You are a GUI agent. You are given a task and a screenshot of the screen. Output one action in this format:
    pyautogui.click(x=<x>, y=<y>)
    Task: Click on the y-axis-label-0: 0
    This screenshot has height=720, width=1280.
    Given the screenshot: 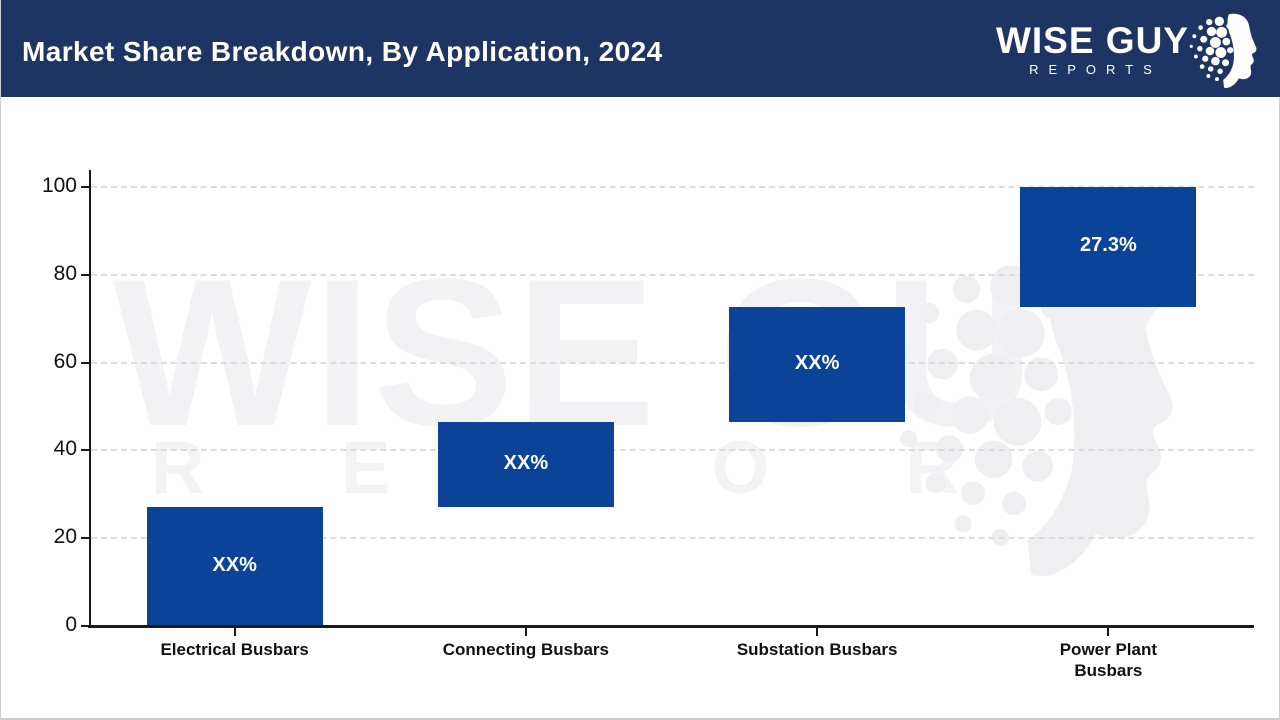 What is the action you would take?
    pyautogui.click(x=71, y=624)
    